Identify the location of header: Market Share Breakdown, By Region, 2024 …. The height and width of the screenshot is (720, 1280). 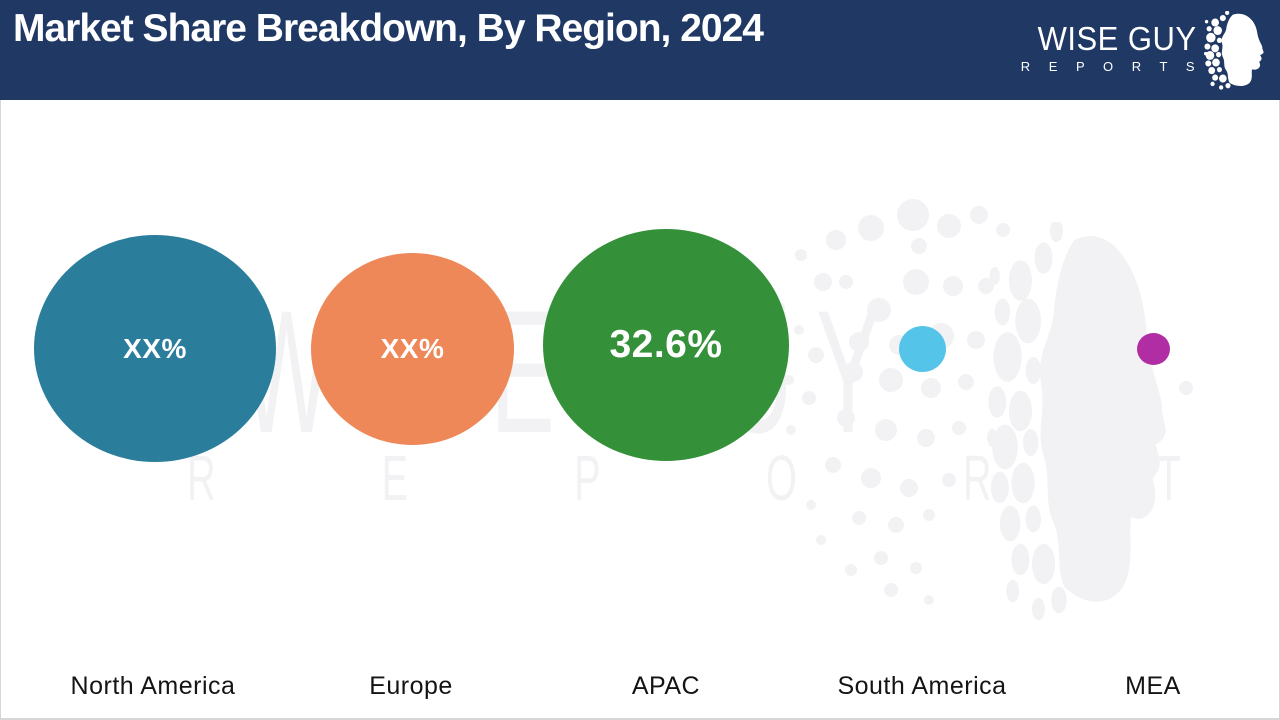
(640, 50).